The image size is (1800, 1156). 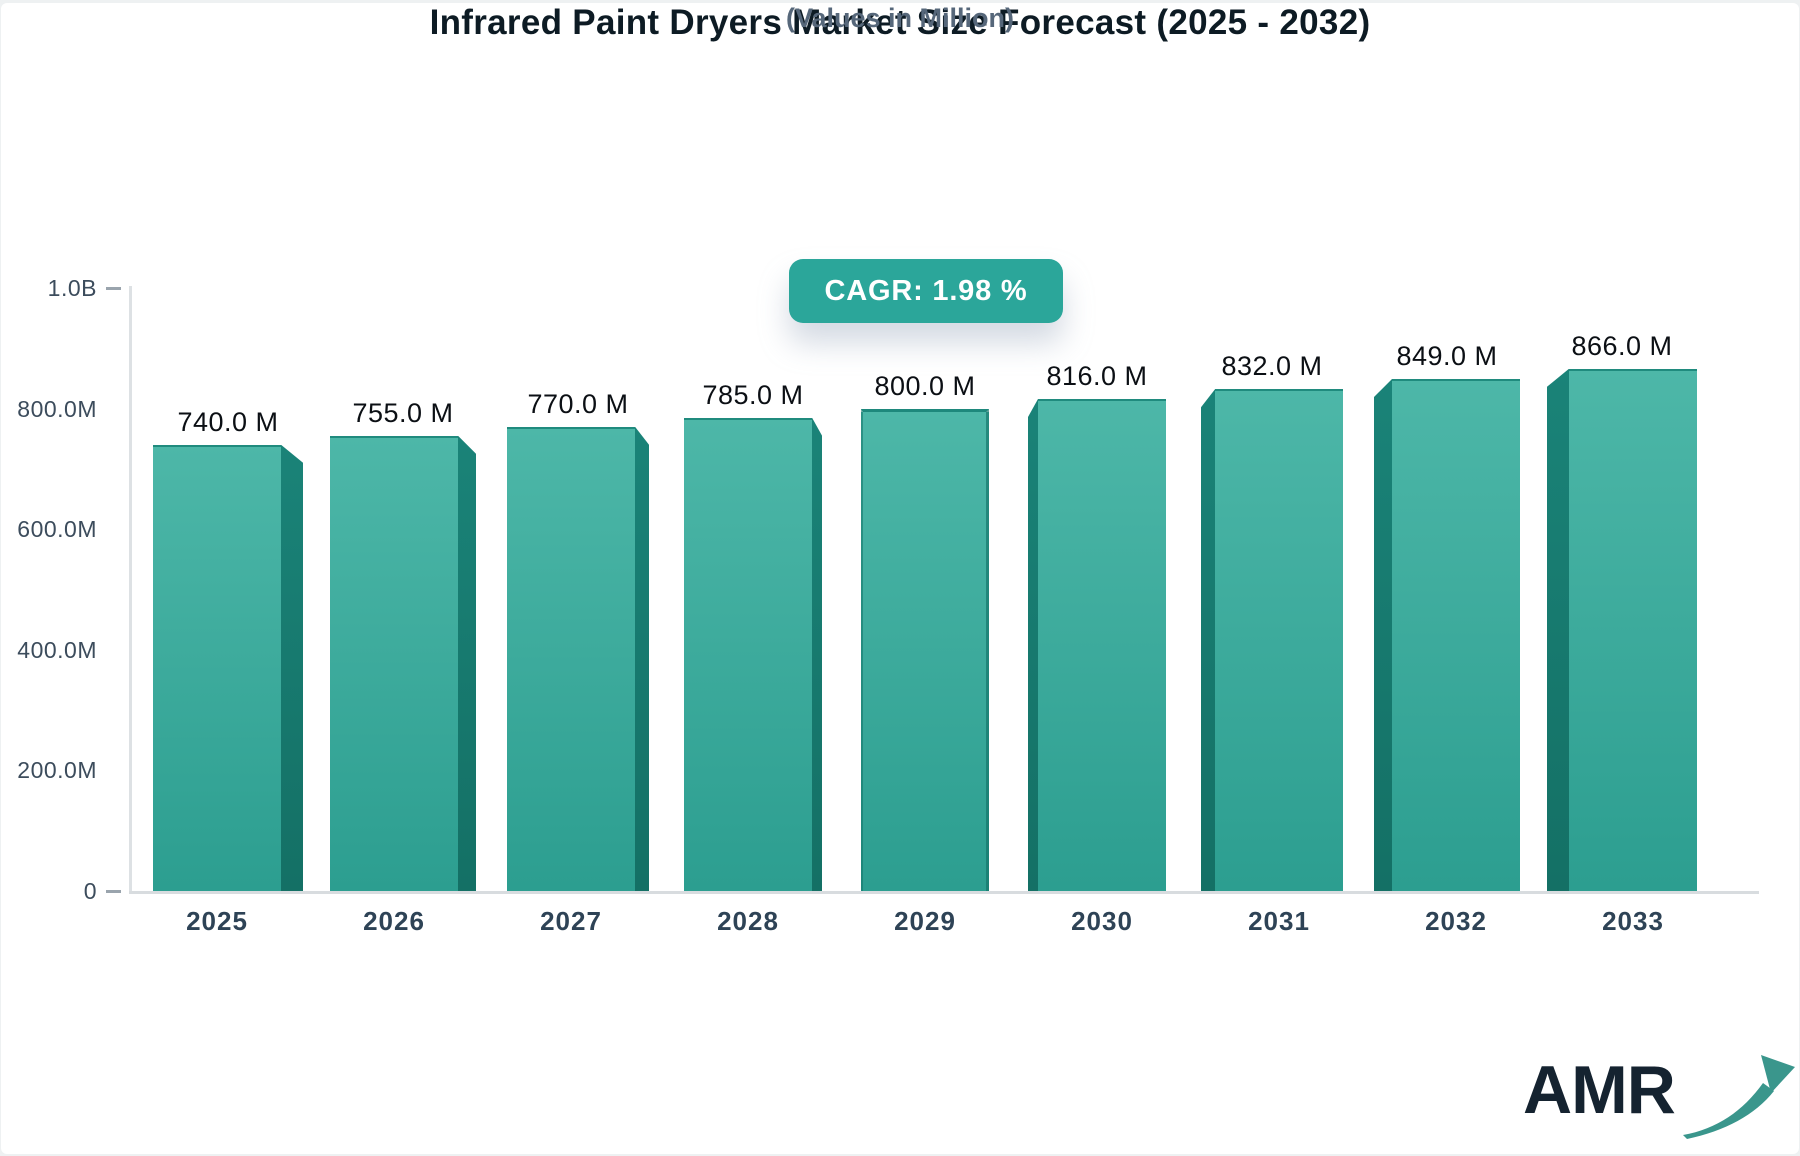 I want to click on y-tick-label-400.0M: 400.0M, so click(x=57, y=649).